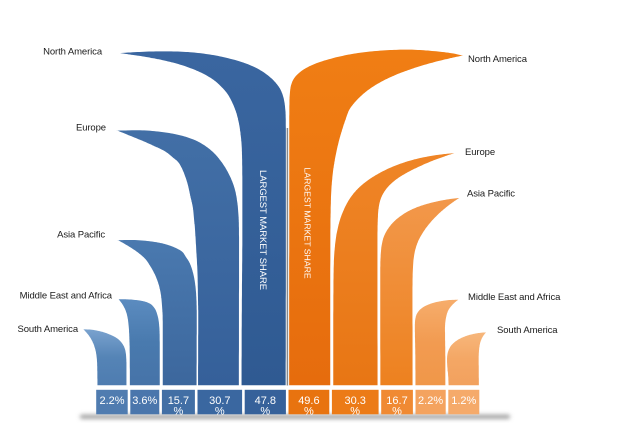 This screenshot has height=423, width=617. I want to click on svg-text: 30.7, so click(219, 401).